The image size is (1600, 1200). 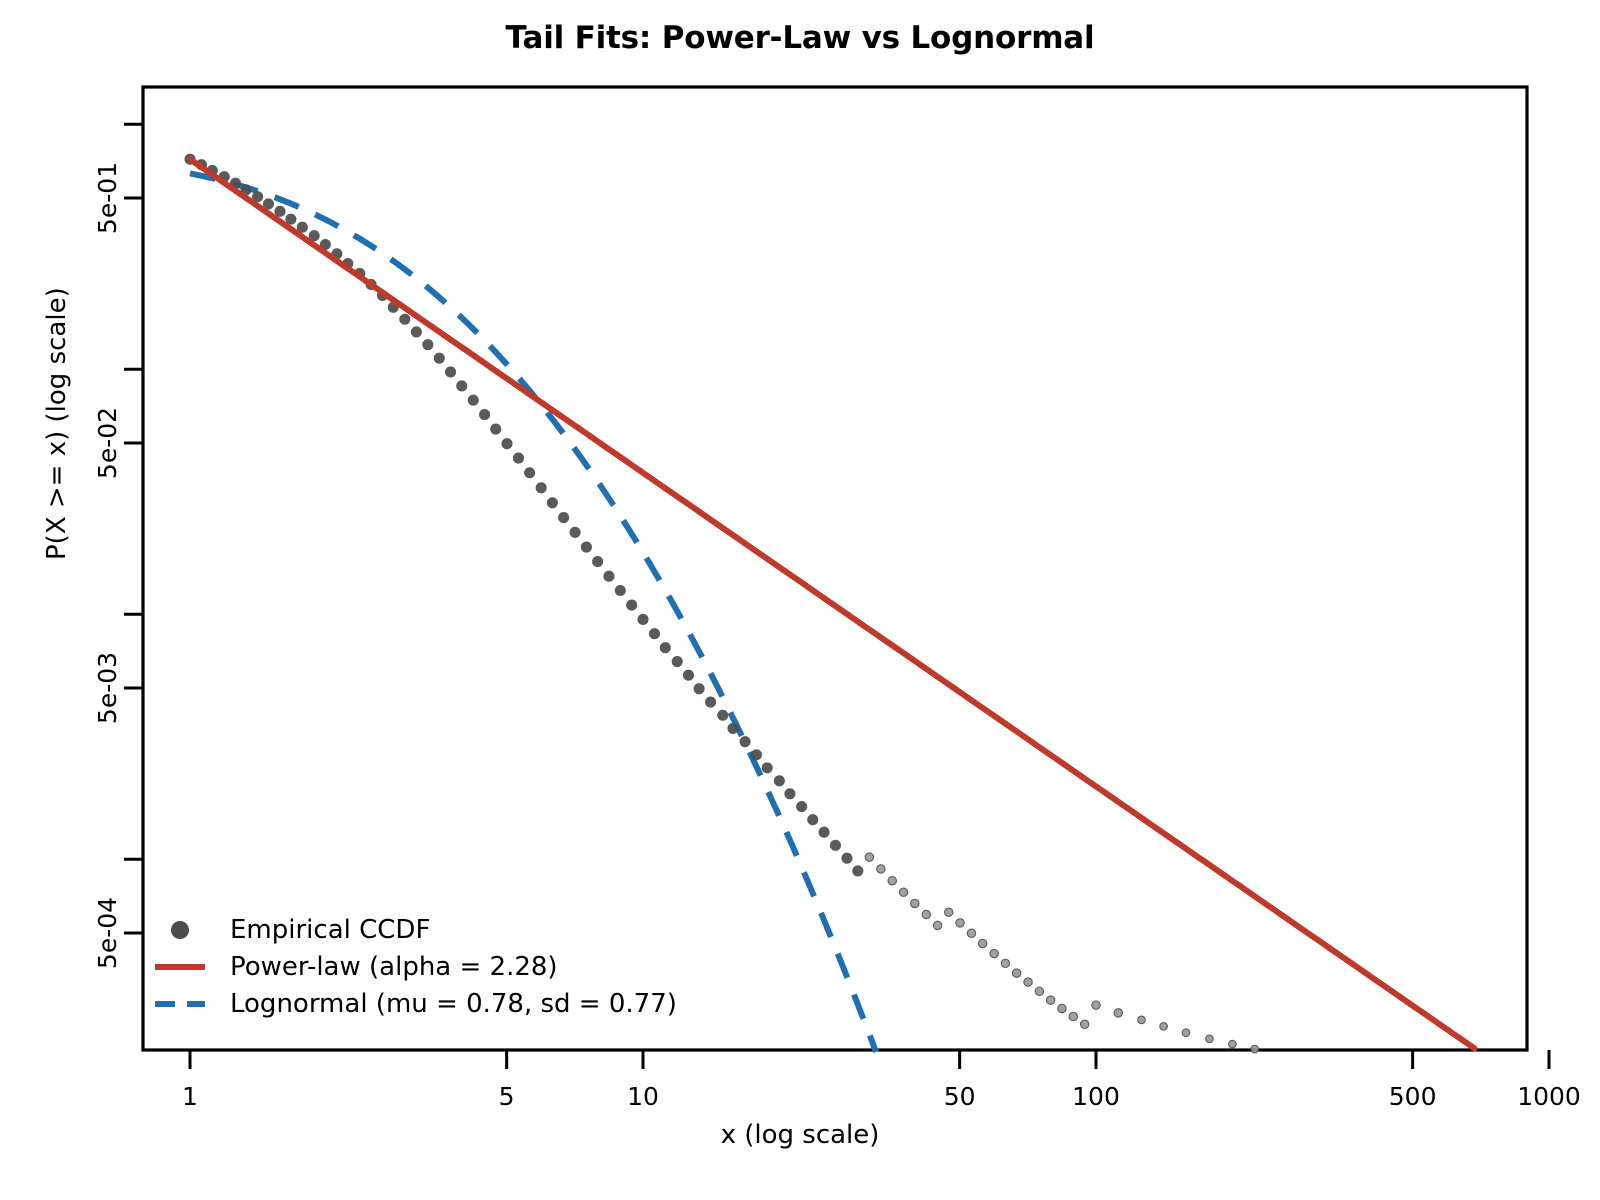 What do you see at coordinates (1549, 1096) in the screenshot?
I see `x-tick-label: 1000` at bounding box center [1549, 1096].